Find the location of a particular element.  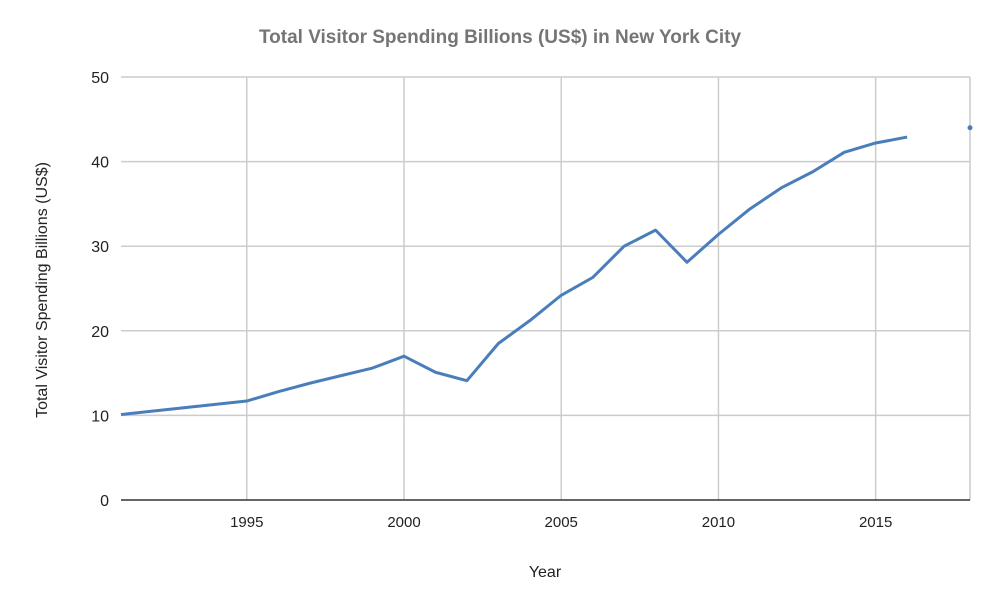

y-tick-label: 30 is located at coordinates (100, 247).